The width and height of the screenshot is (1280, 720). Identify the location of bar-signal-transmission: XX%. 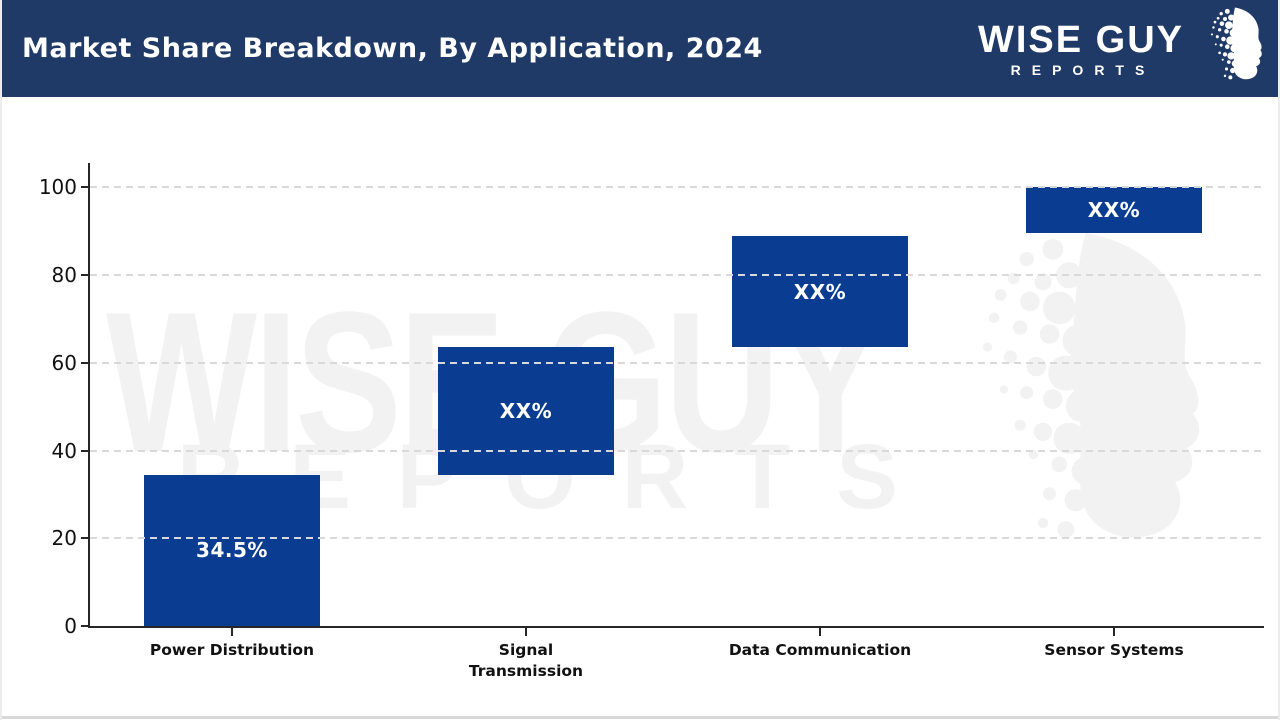
(526, 411).